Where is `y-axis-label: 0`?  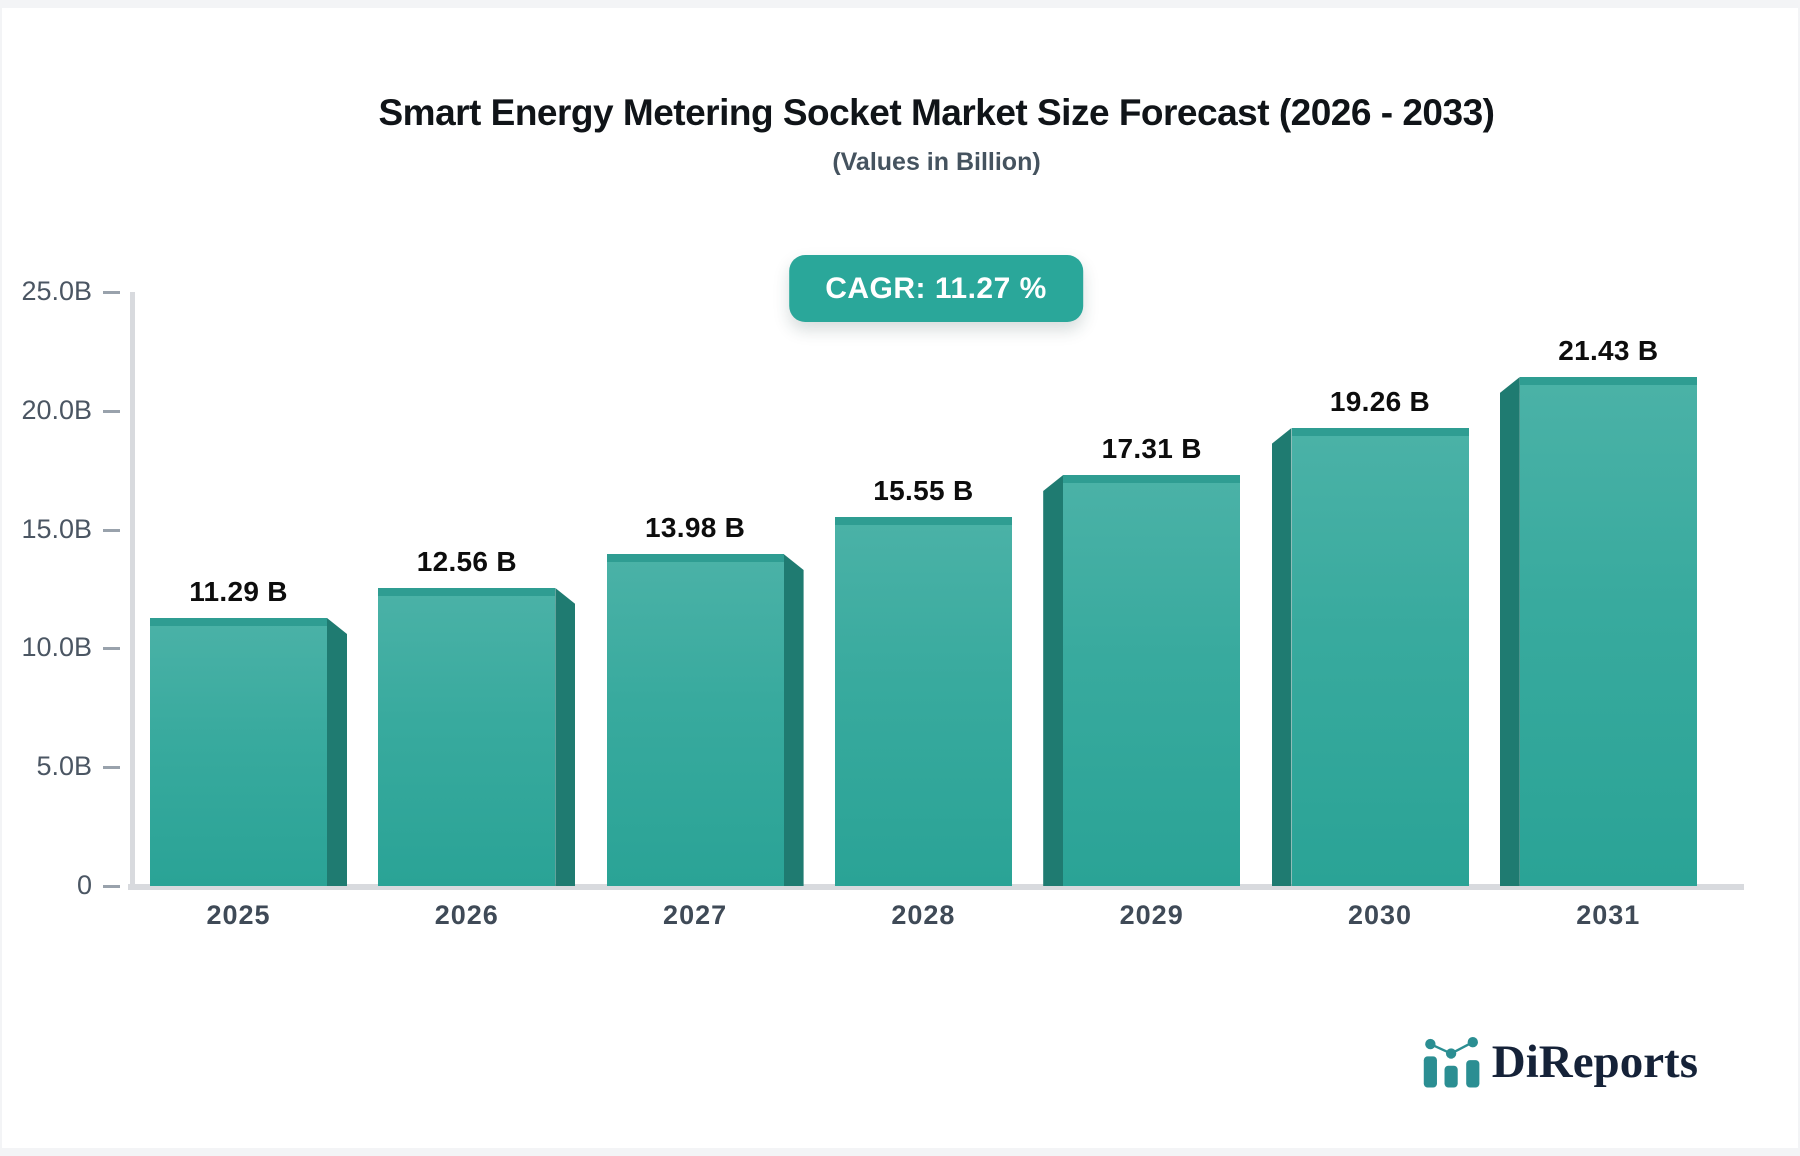
y-axis-label: 0 is located at coordinates (84, 885).